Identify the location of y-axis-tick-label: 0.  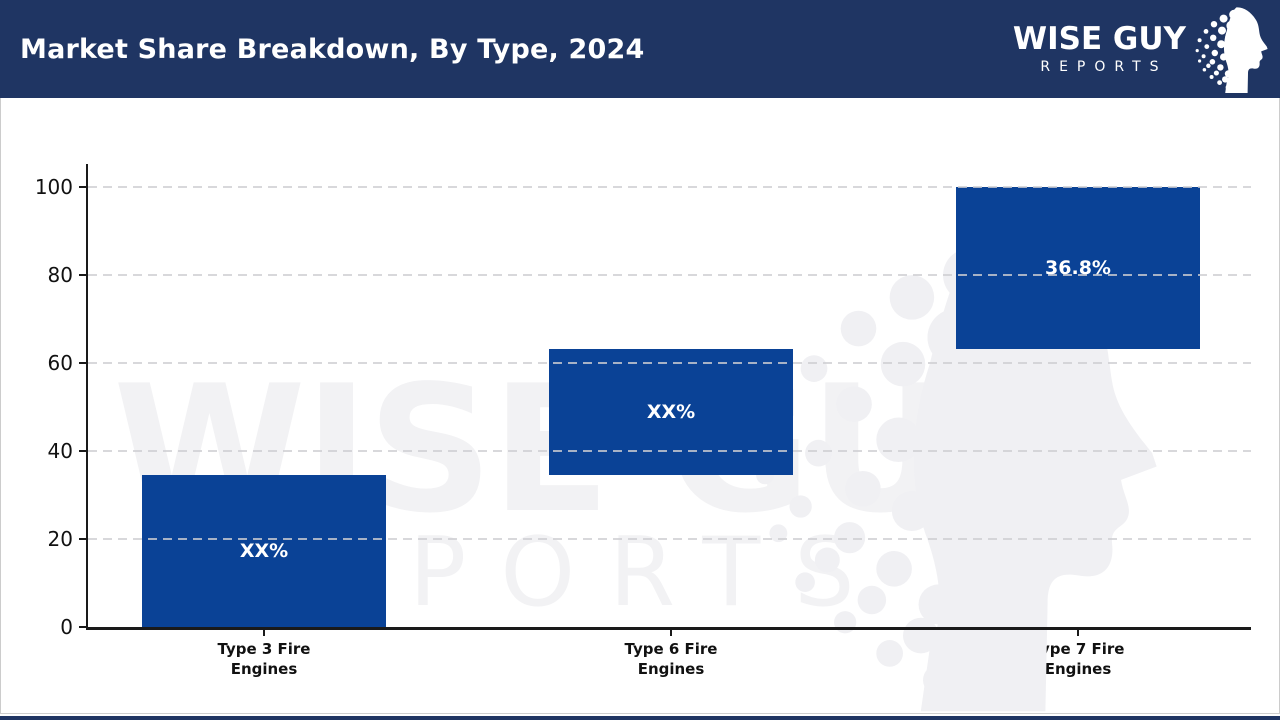
(66, 627).